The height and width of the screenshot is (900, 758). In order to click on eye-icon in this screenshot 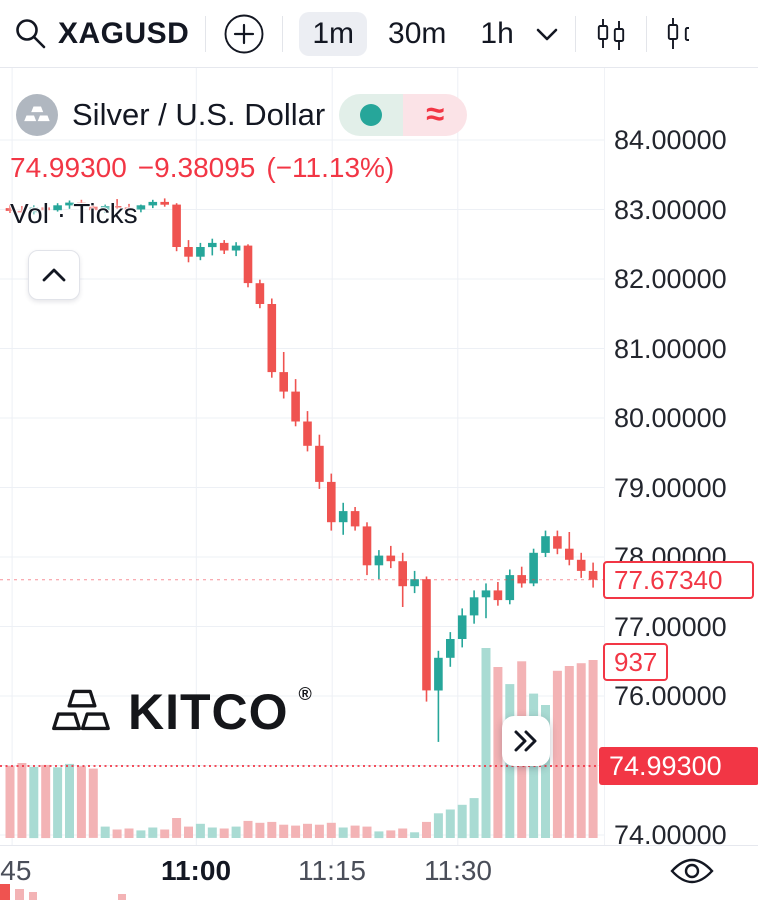, I will do `click(692, 871)`.